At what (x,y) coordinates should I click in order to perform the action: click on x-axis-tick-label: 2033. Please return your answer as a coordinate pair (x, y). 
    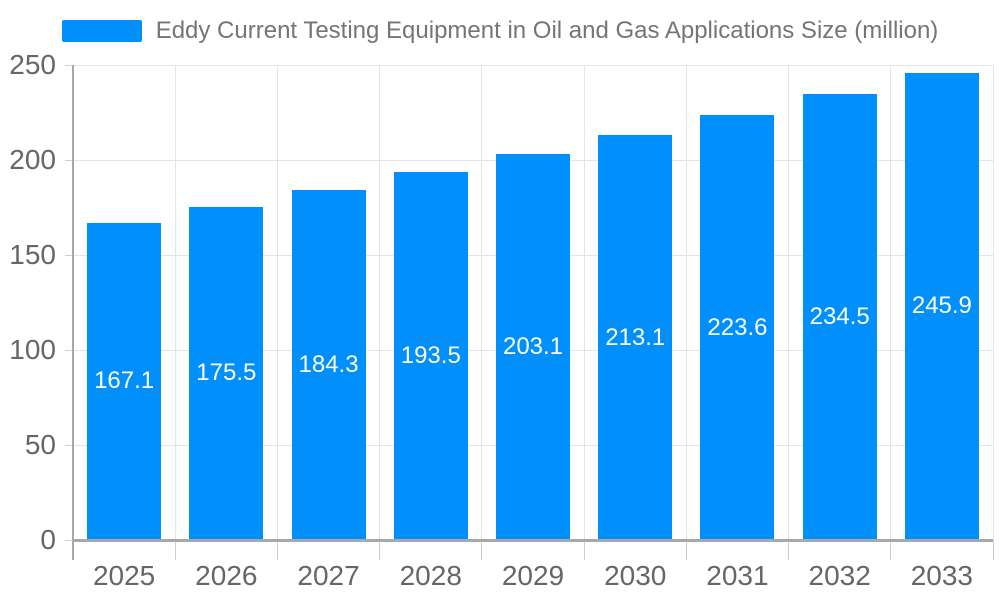
    Looking at the image, I should click on (942, 575).